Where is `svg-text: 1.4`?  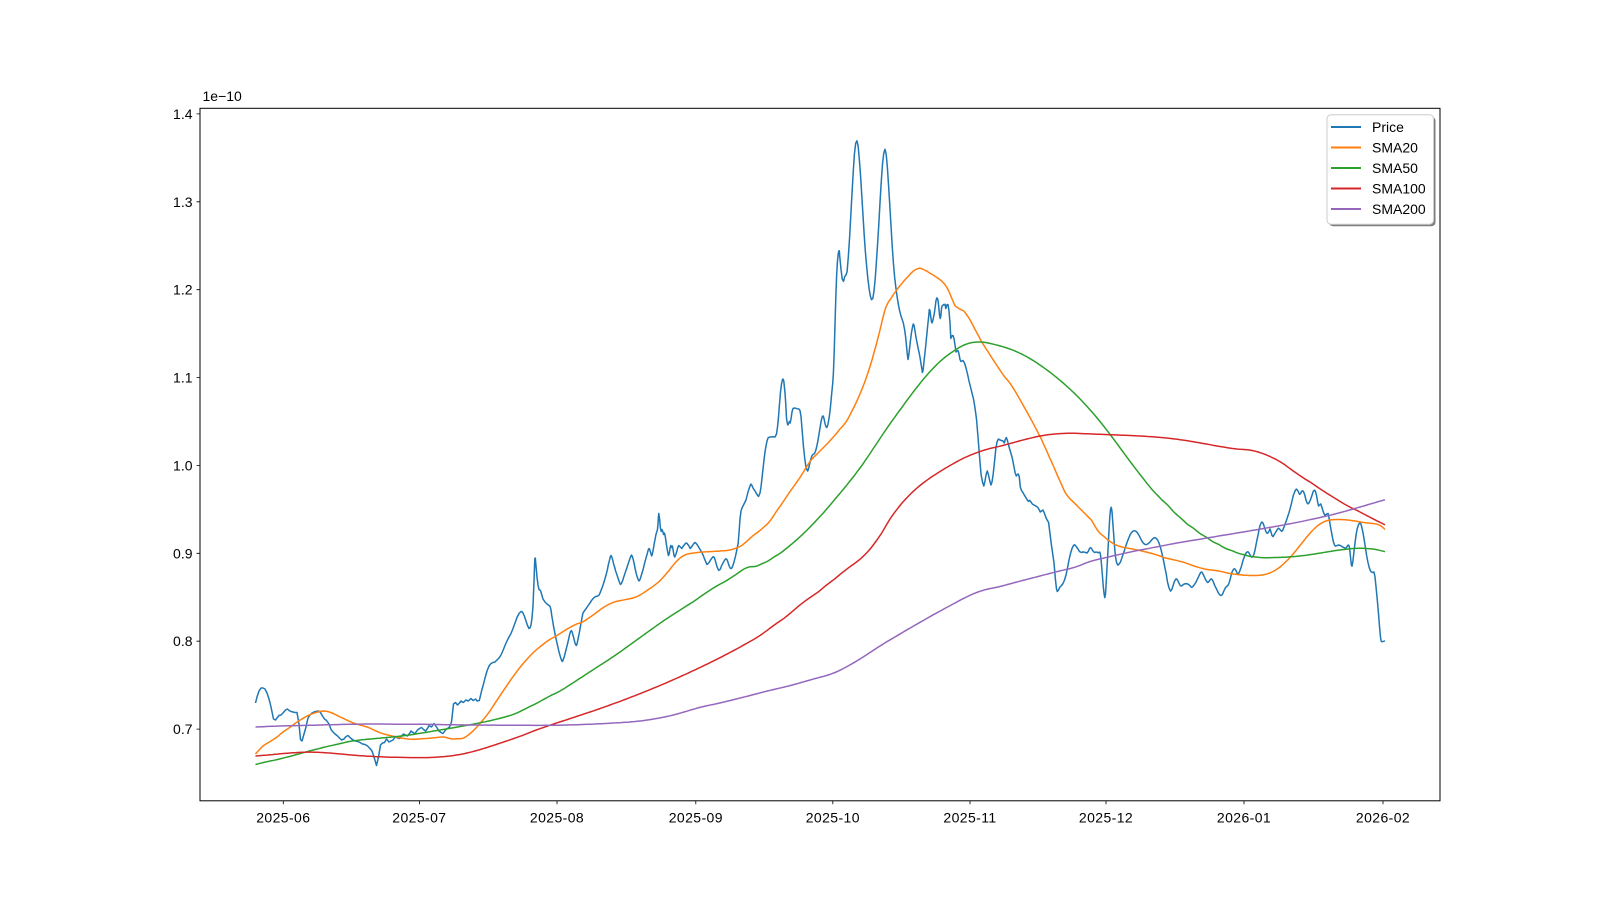
svg-text: 1.4 is located at coordinates (183, 114).